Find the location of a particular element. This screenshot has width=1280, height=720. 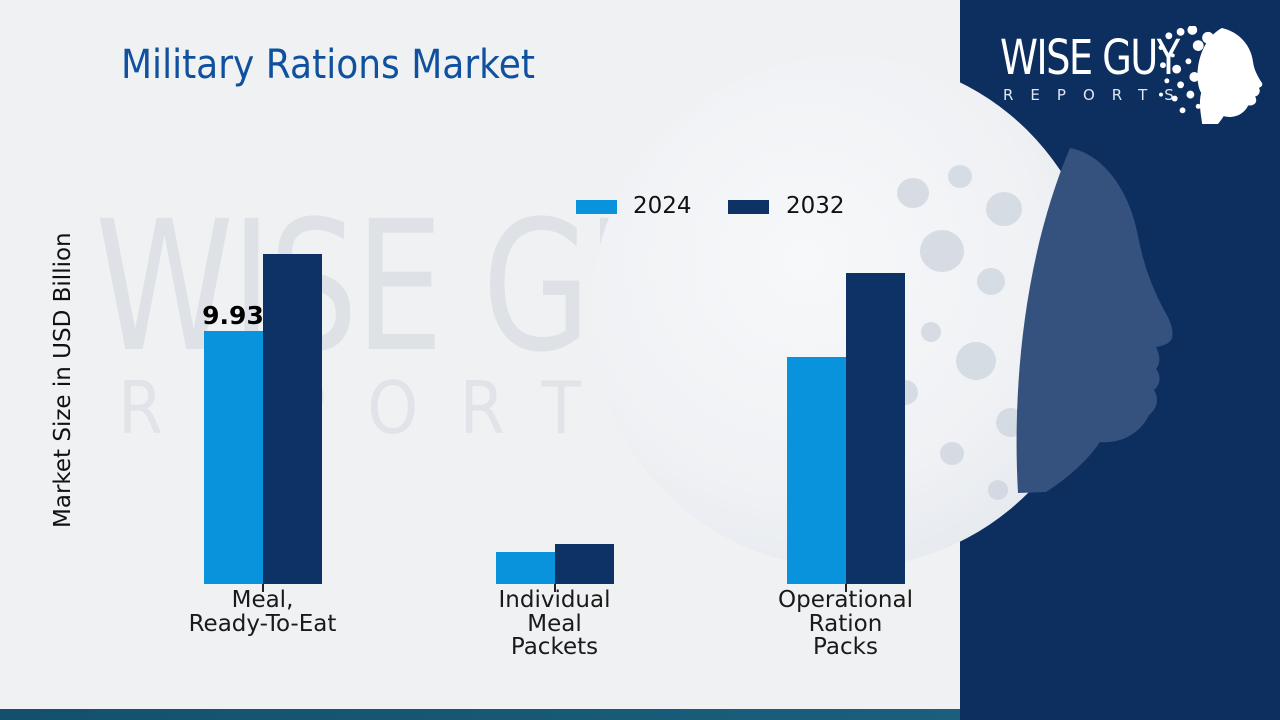

logo-face-icon is located at coordinates (1210, 75).